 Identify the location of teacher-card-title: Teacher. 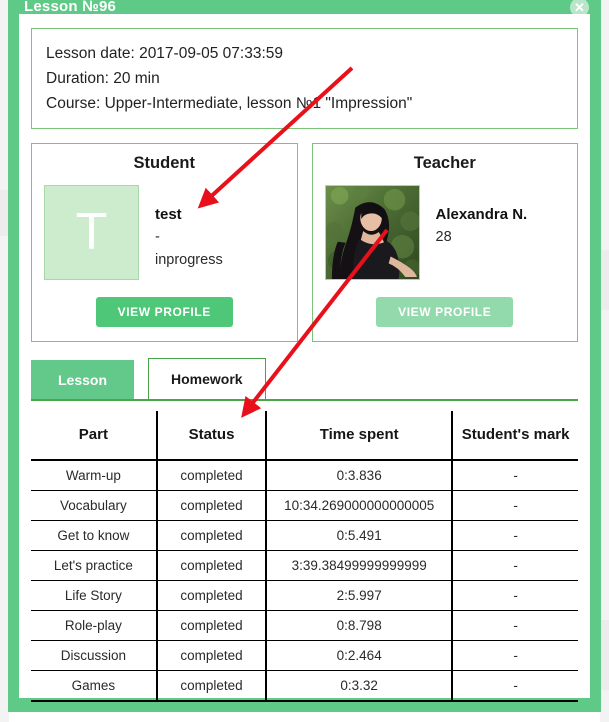
(444, 163).